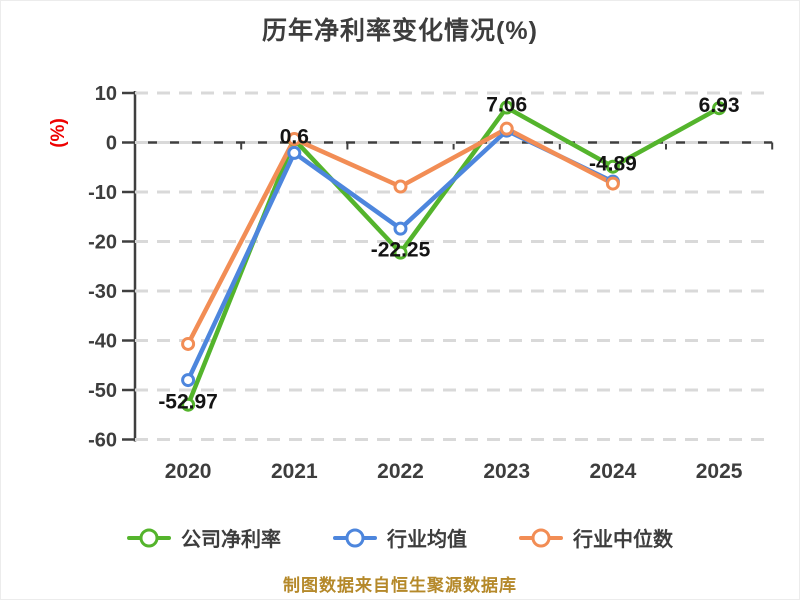  I want to click on x-tick-label: 2022, so click(400, 471).